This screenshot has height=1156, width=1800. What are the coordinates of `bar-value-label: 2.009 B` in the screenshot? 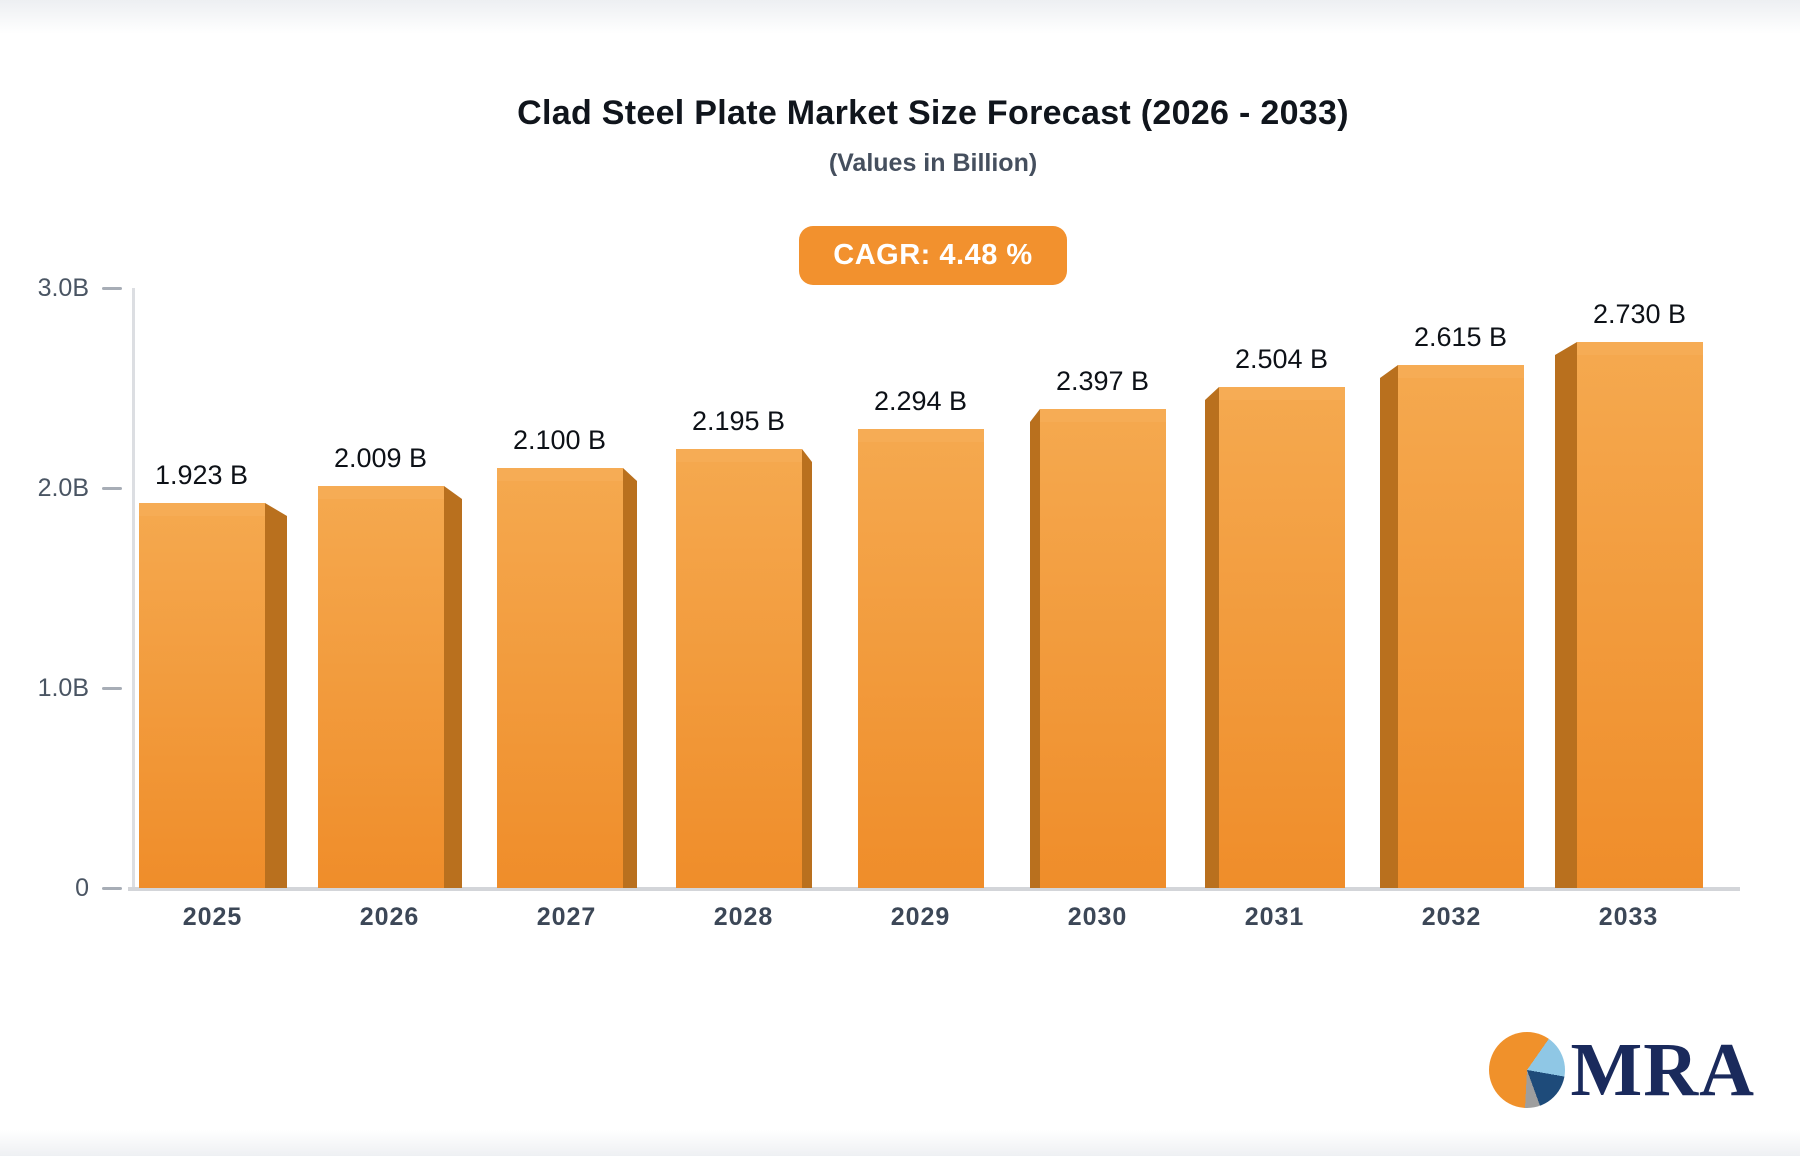 It's located at (380, 458).